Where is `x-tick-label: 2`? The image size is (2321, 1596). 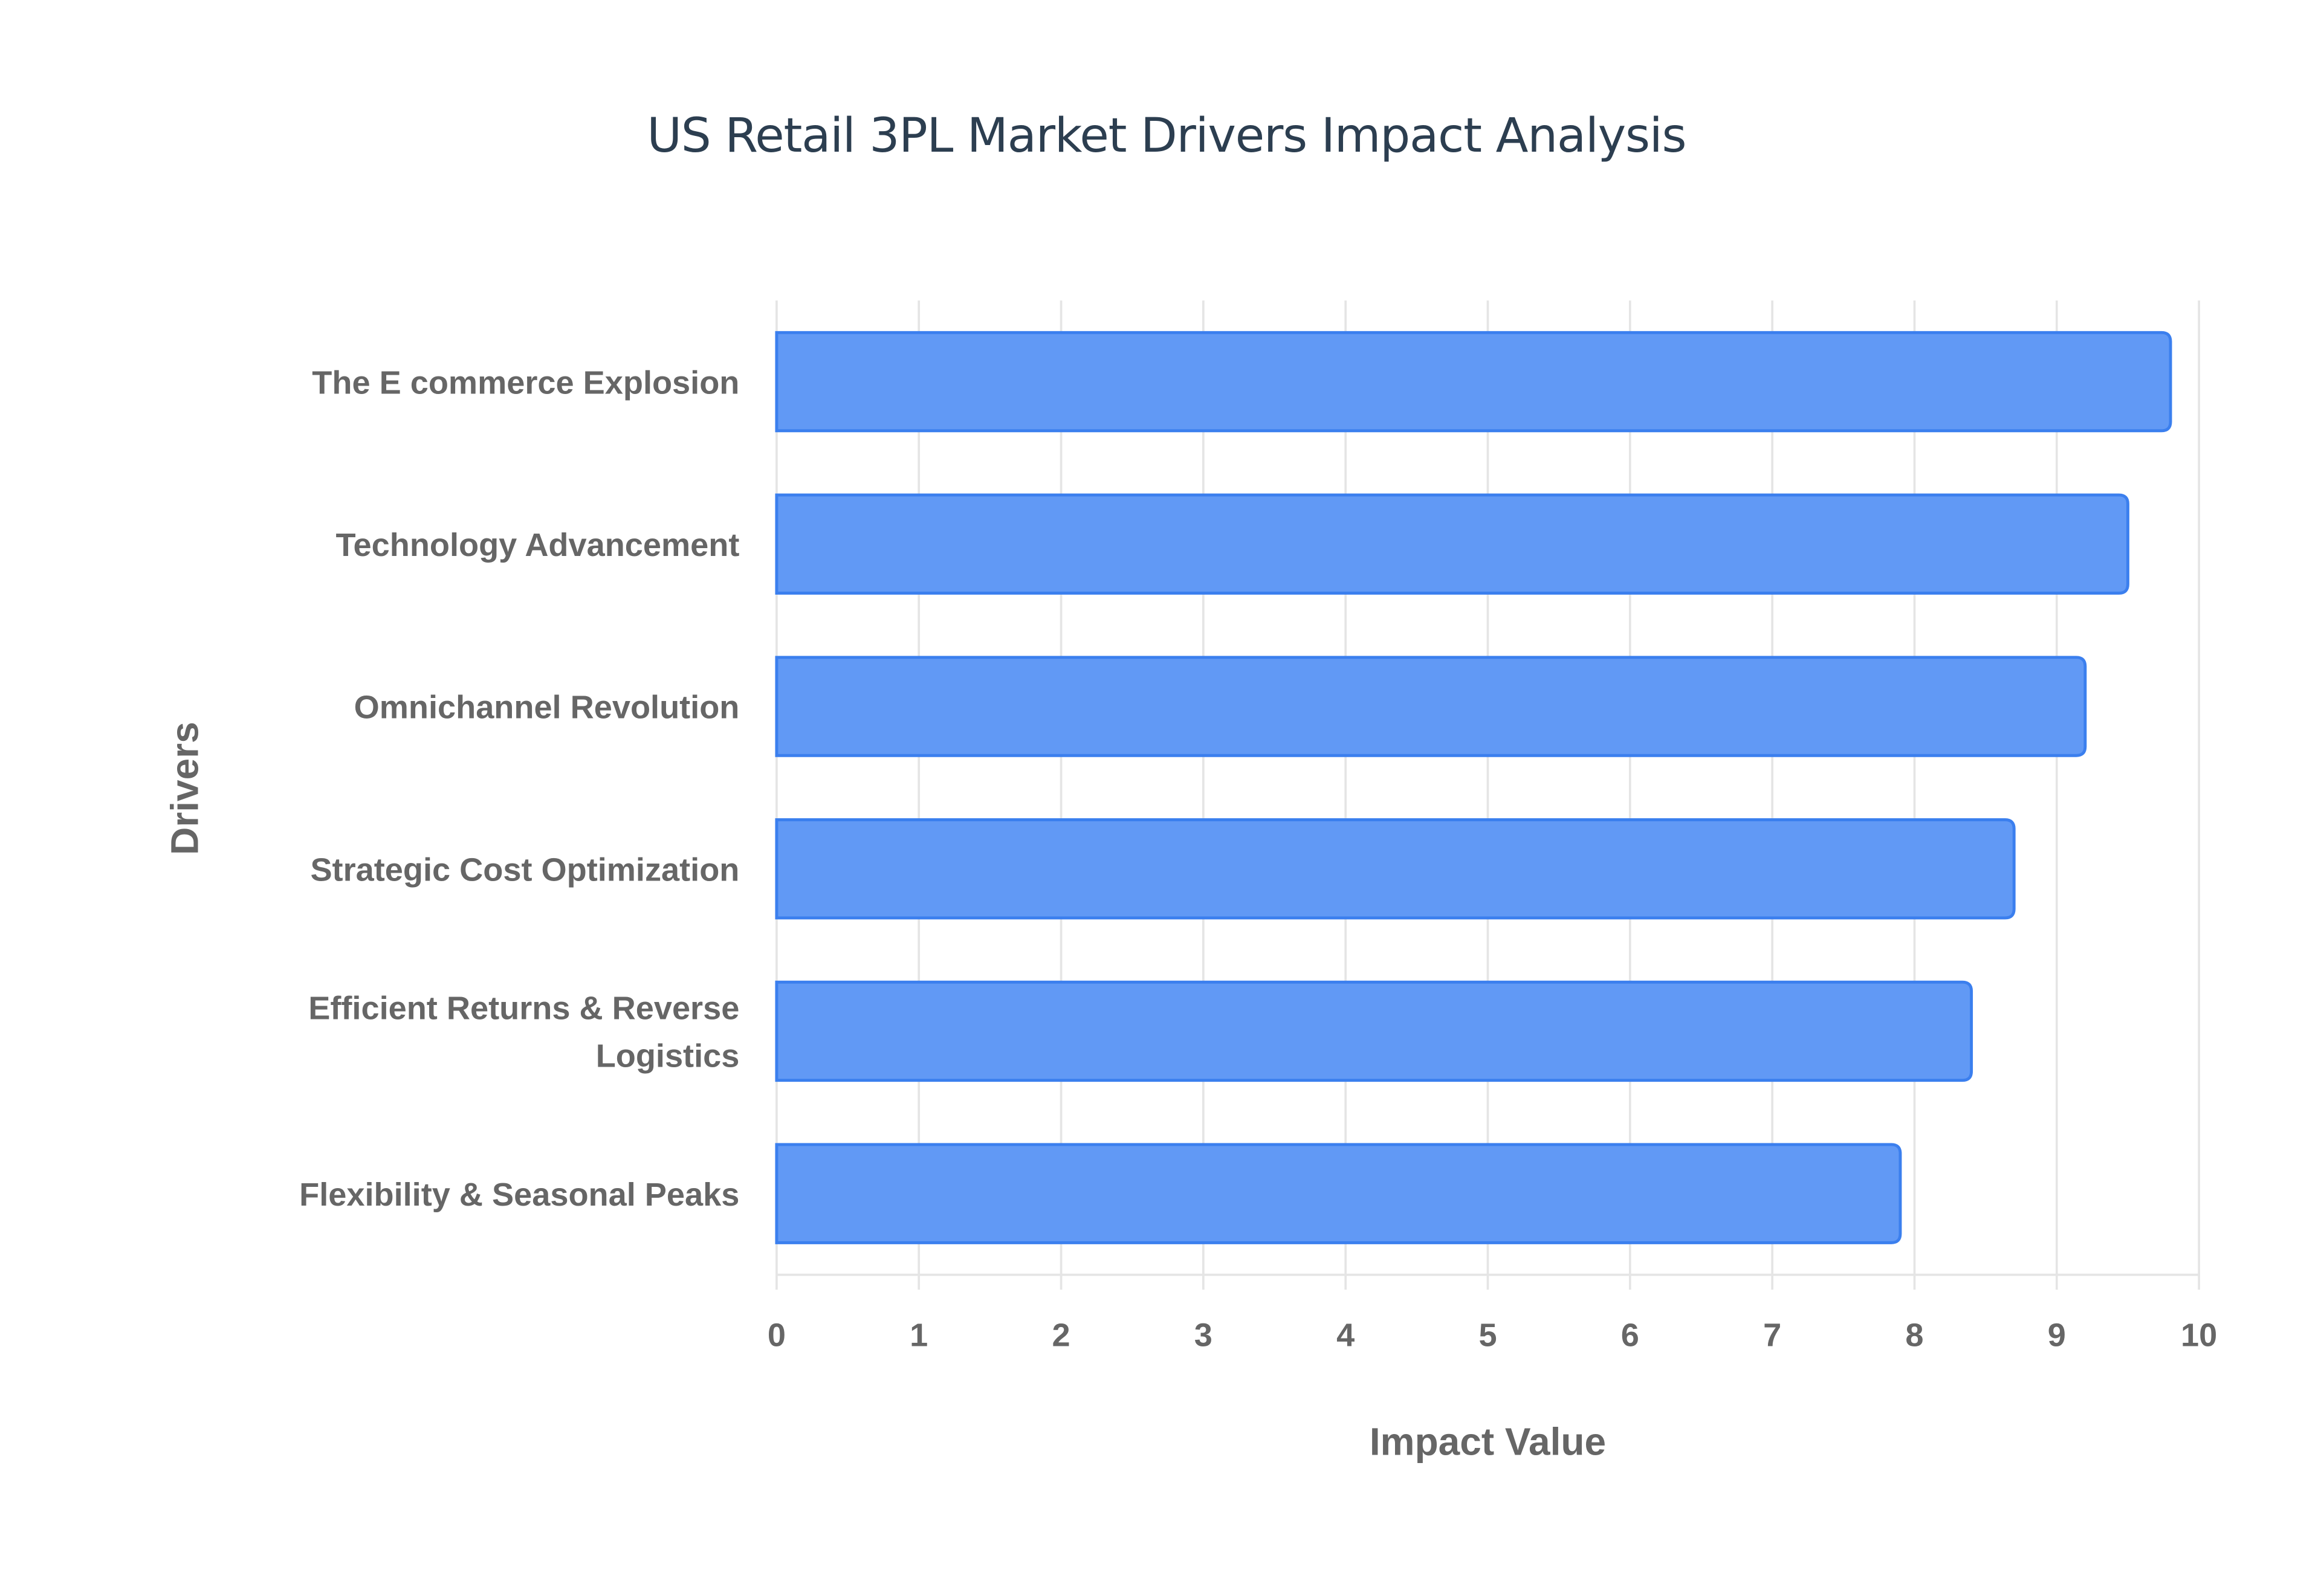
x-tick-label: 2 is located at coordinates (1061, 1335).